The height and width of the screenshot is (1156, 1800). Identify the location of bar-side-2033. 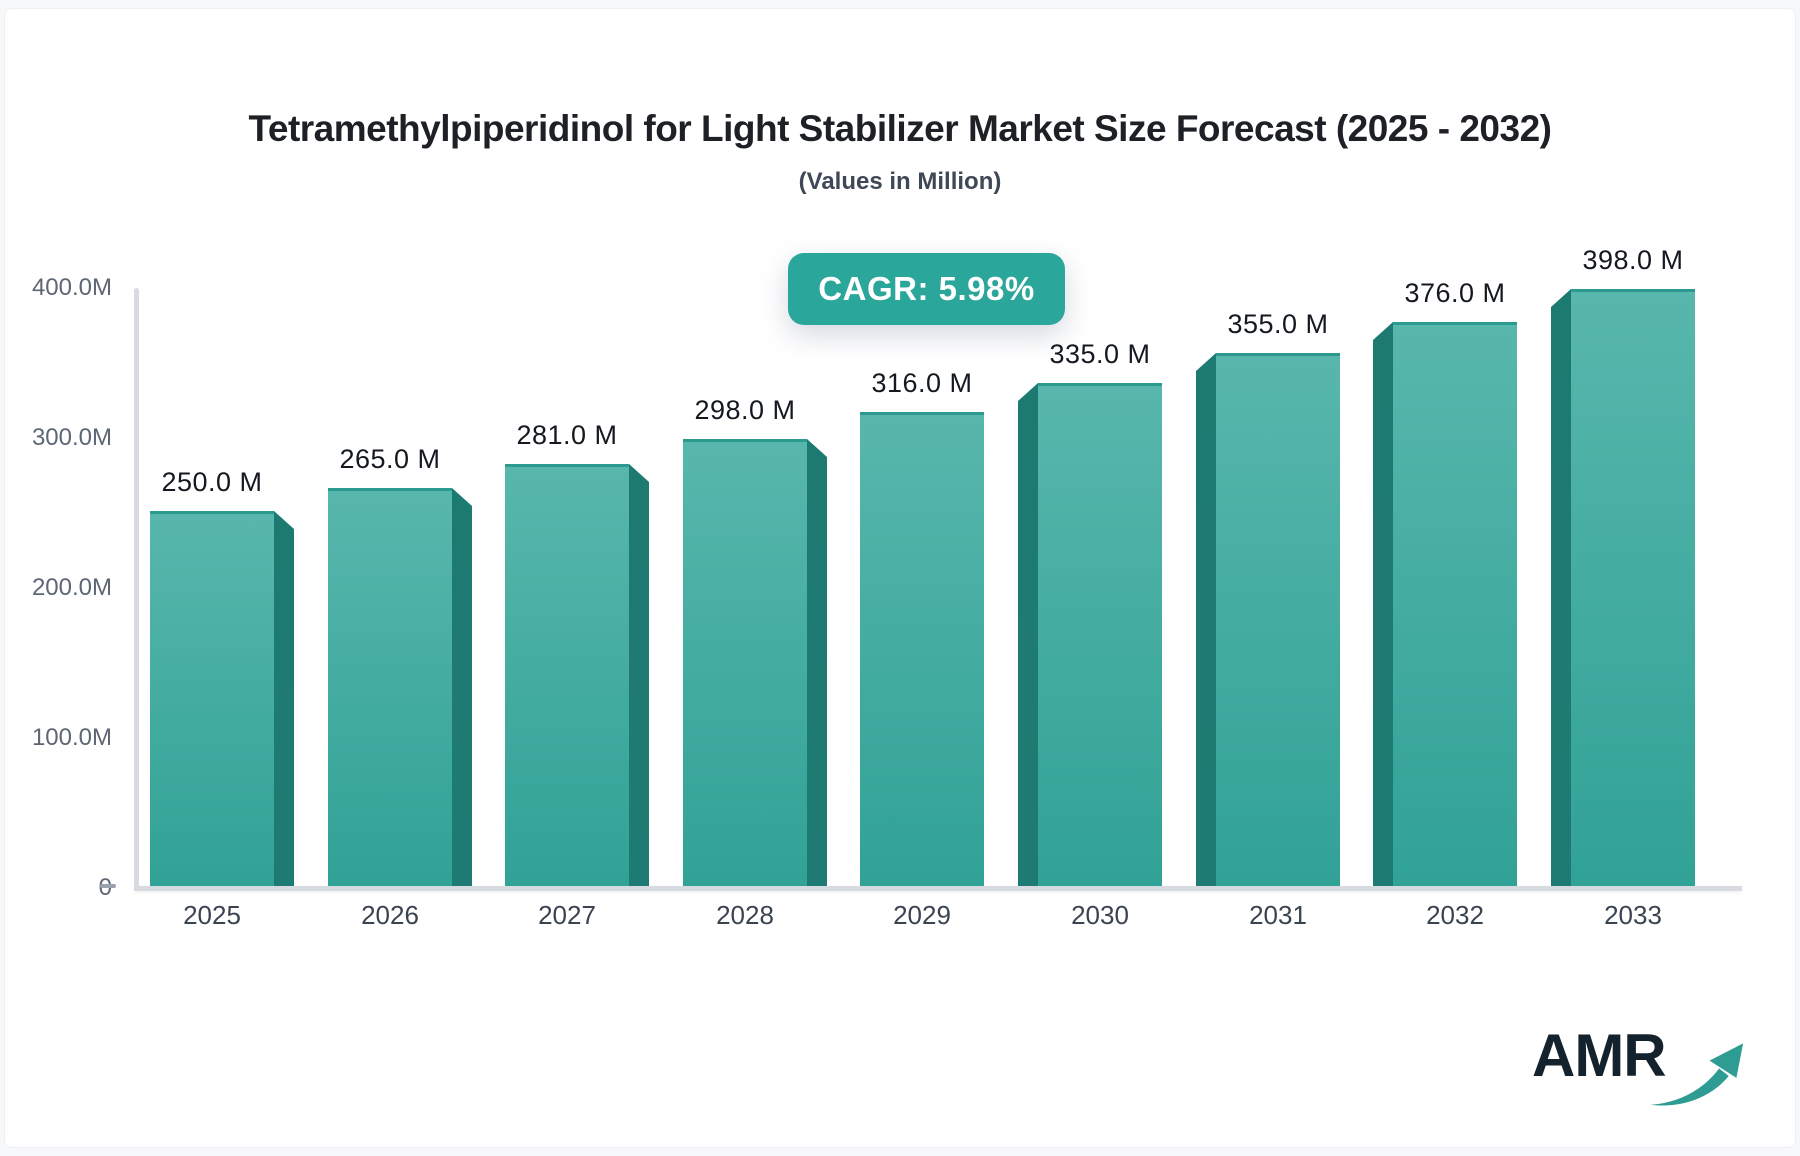
(1561, 587).